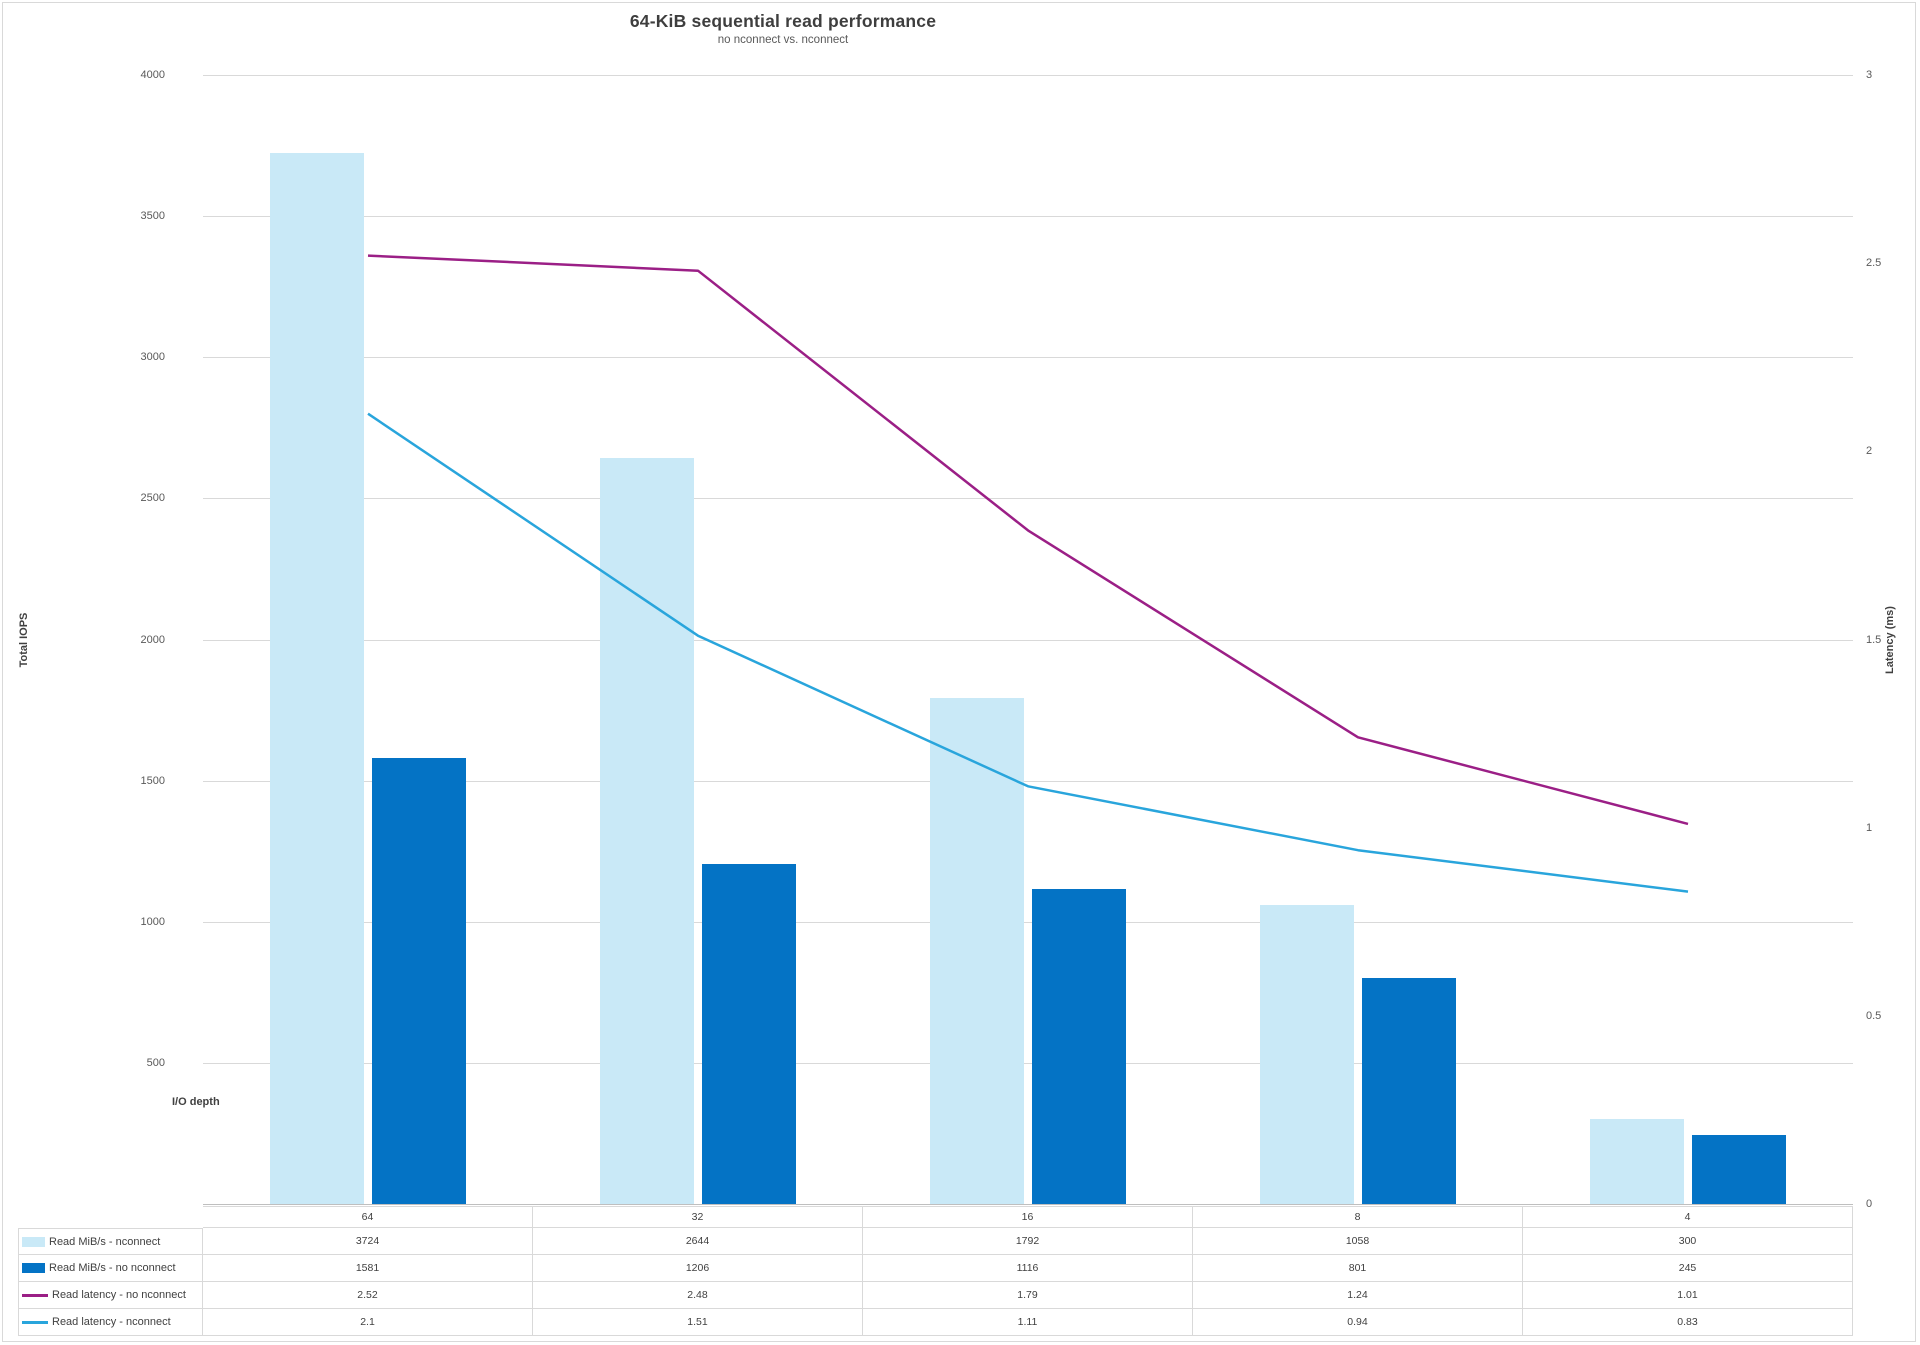 The height and width of the screenshot is (1345, 1920). Describe the element at coordinates (368, 1322) in the screenshot. I see `table-value-cell: 2.1` at that location.